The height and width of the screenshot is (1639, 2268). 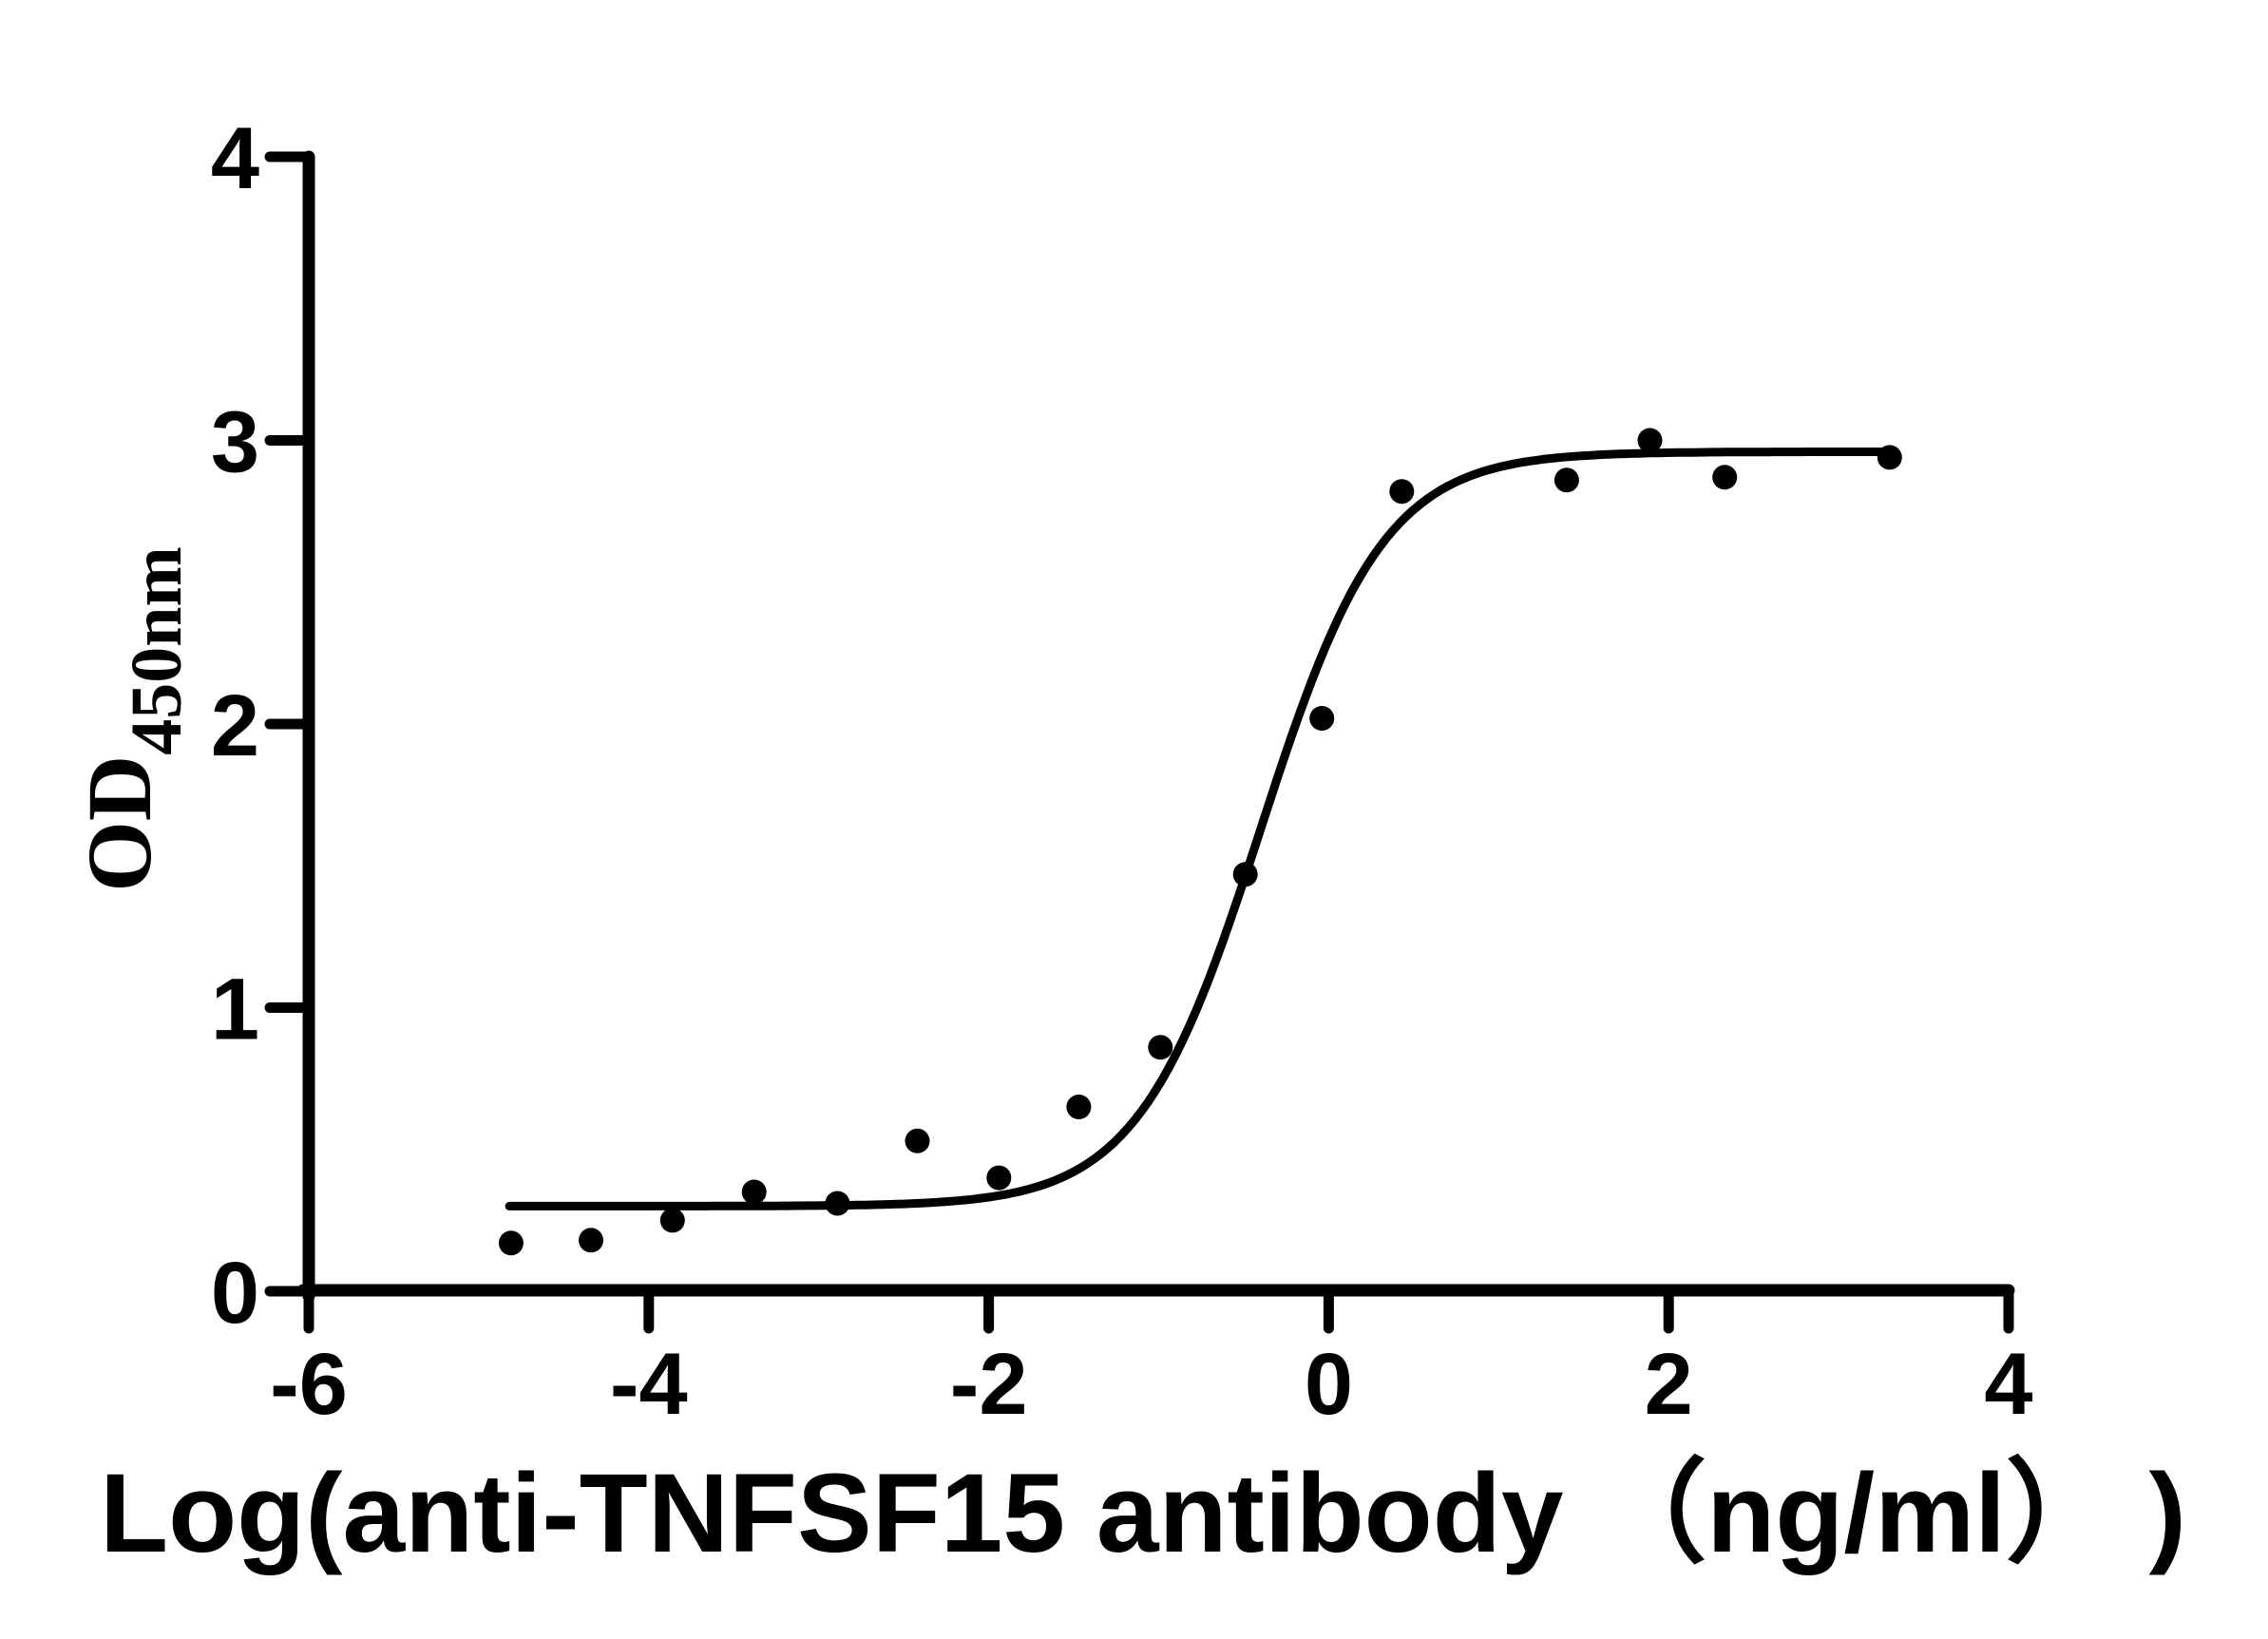 I want to click on y-tick-label: 2, so click(x=235, y=725).